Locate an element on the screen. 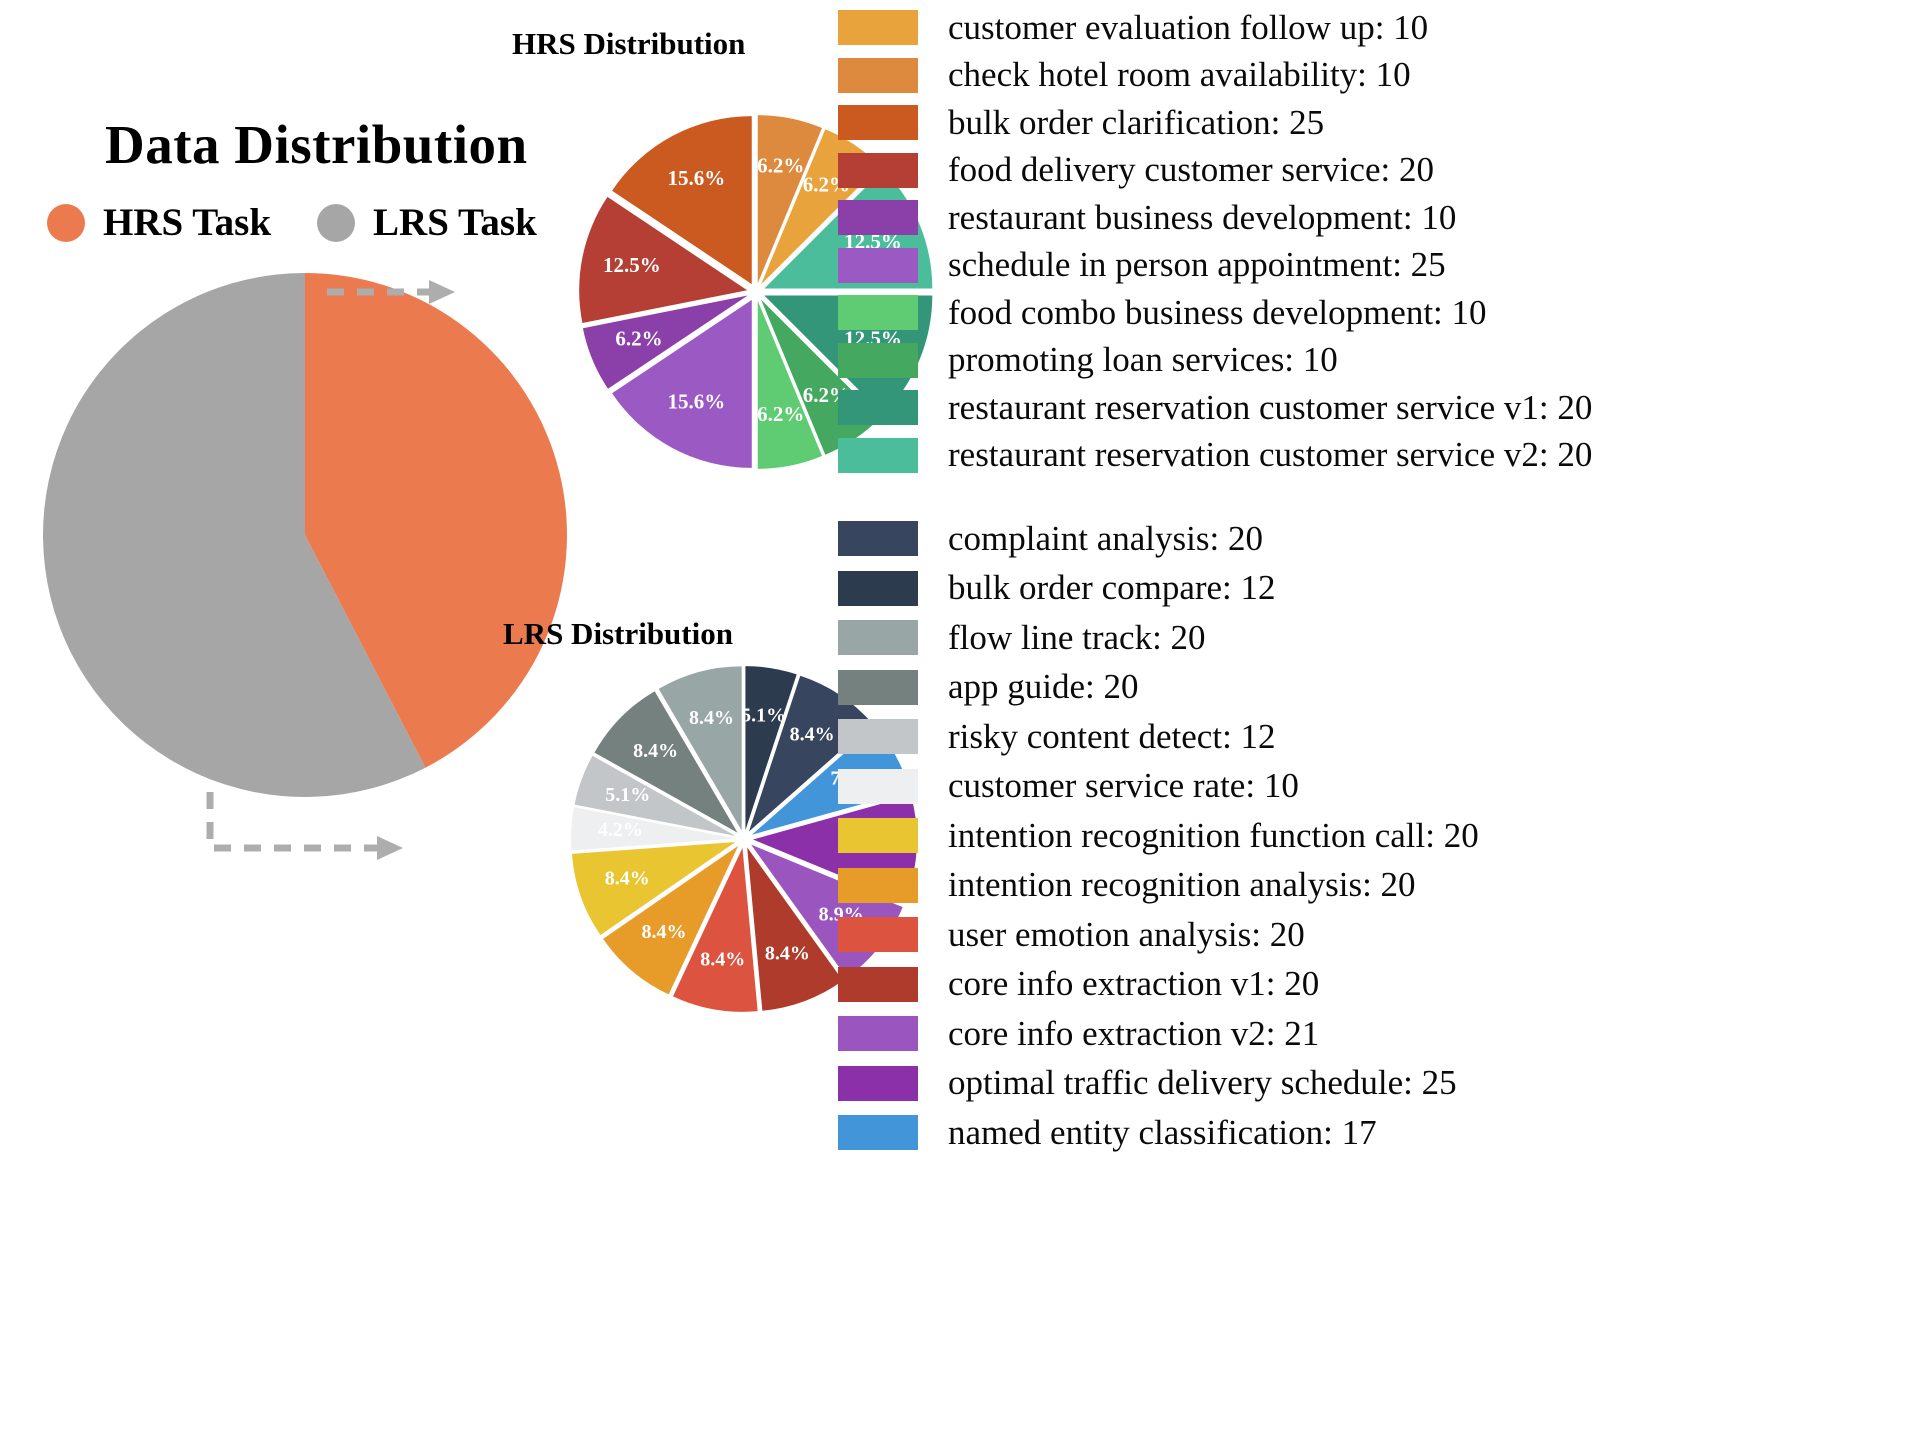 This screenshot has height=1451, width=1925. legend-item-label: restaurant business development: 10 is located at coordinates (1202, 217).